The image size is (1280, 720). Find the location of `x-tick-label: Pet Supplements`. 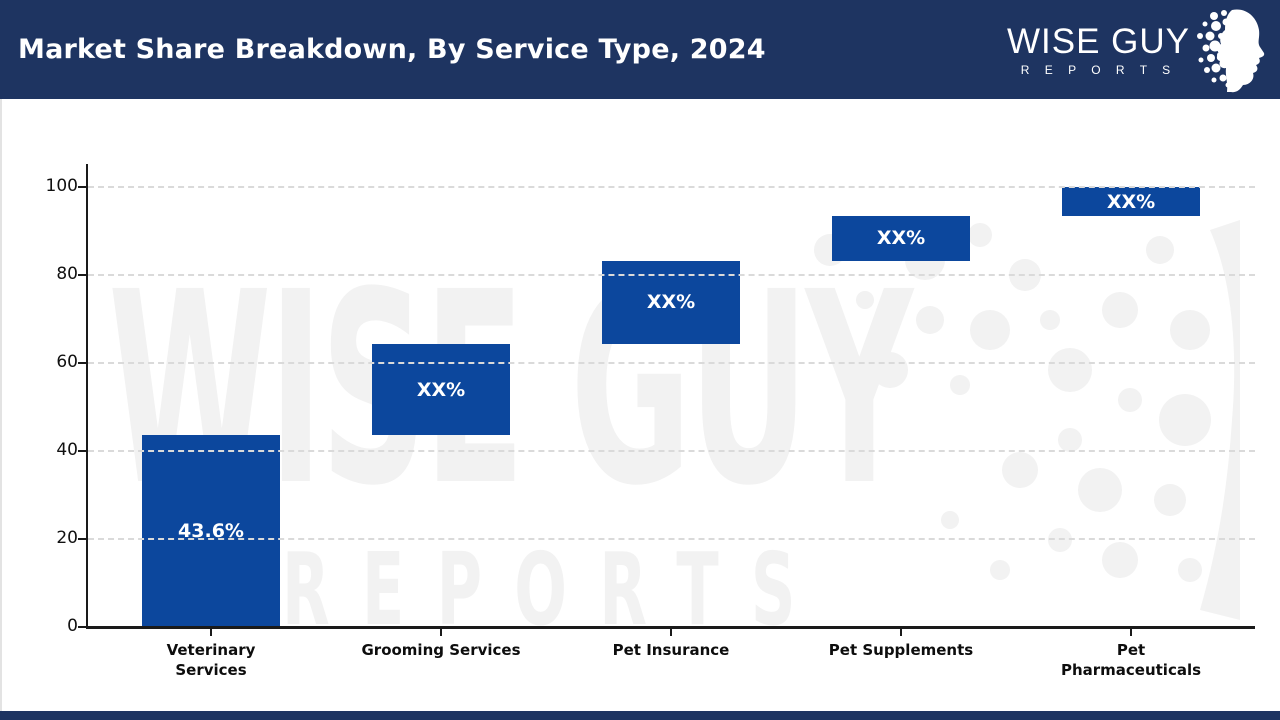

x-tick-label: Pet Supplements is located at coordinates (901, 650).